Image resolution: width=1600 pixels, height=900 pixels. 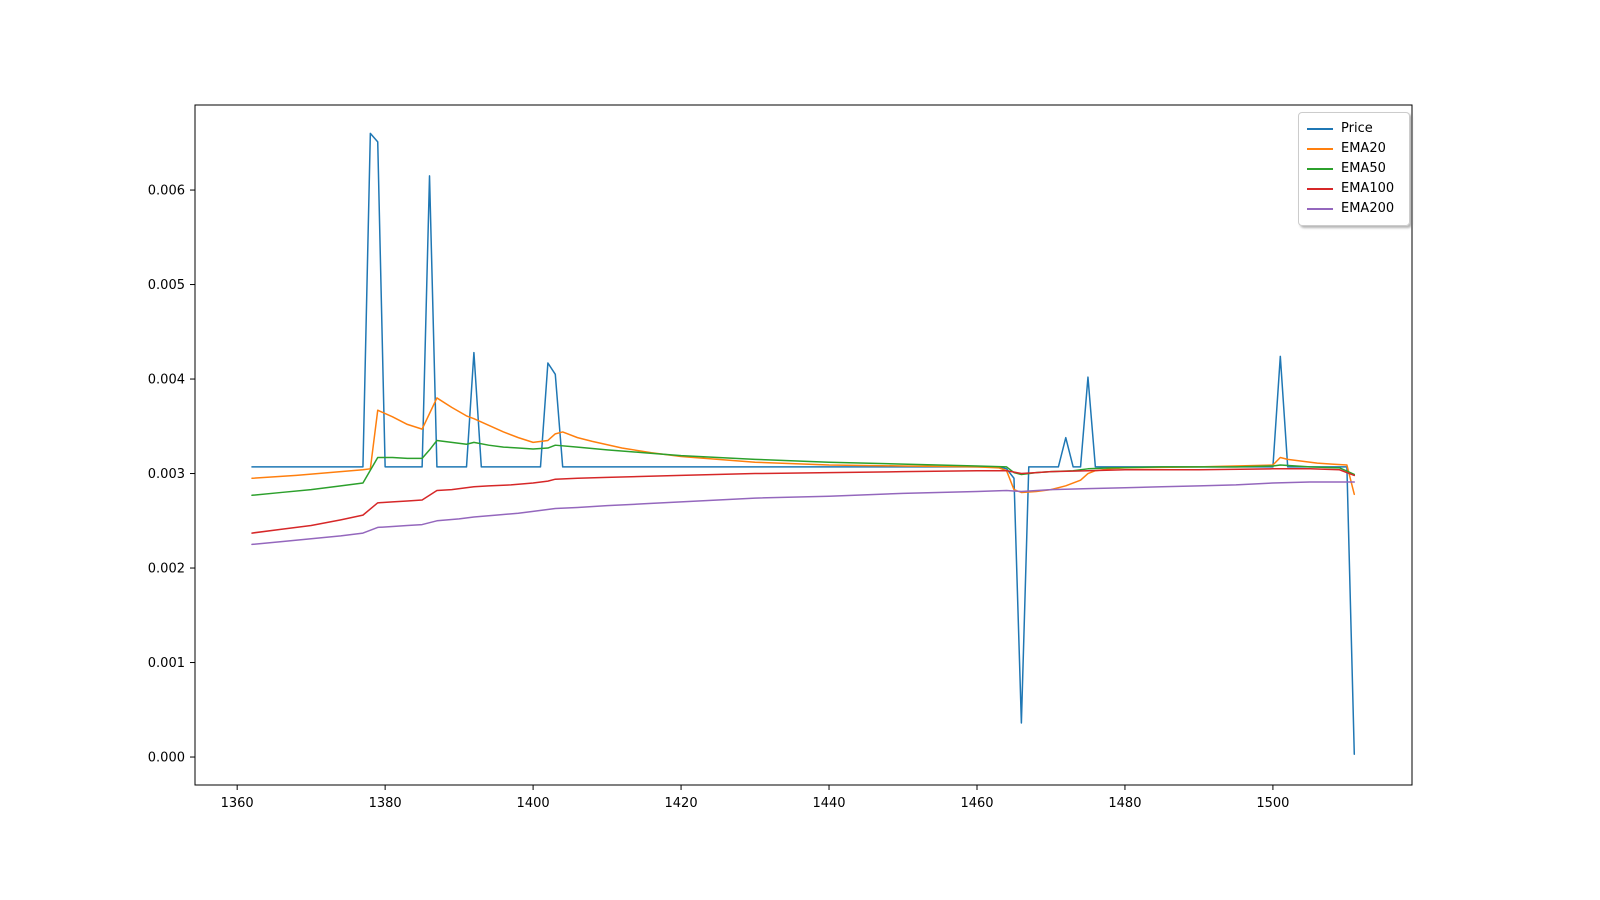 I want to click on x-tick-label: 1360, so click(x=237, y=803).